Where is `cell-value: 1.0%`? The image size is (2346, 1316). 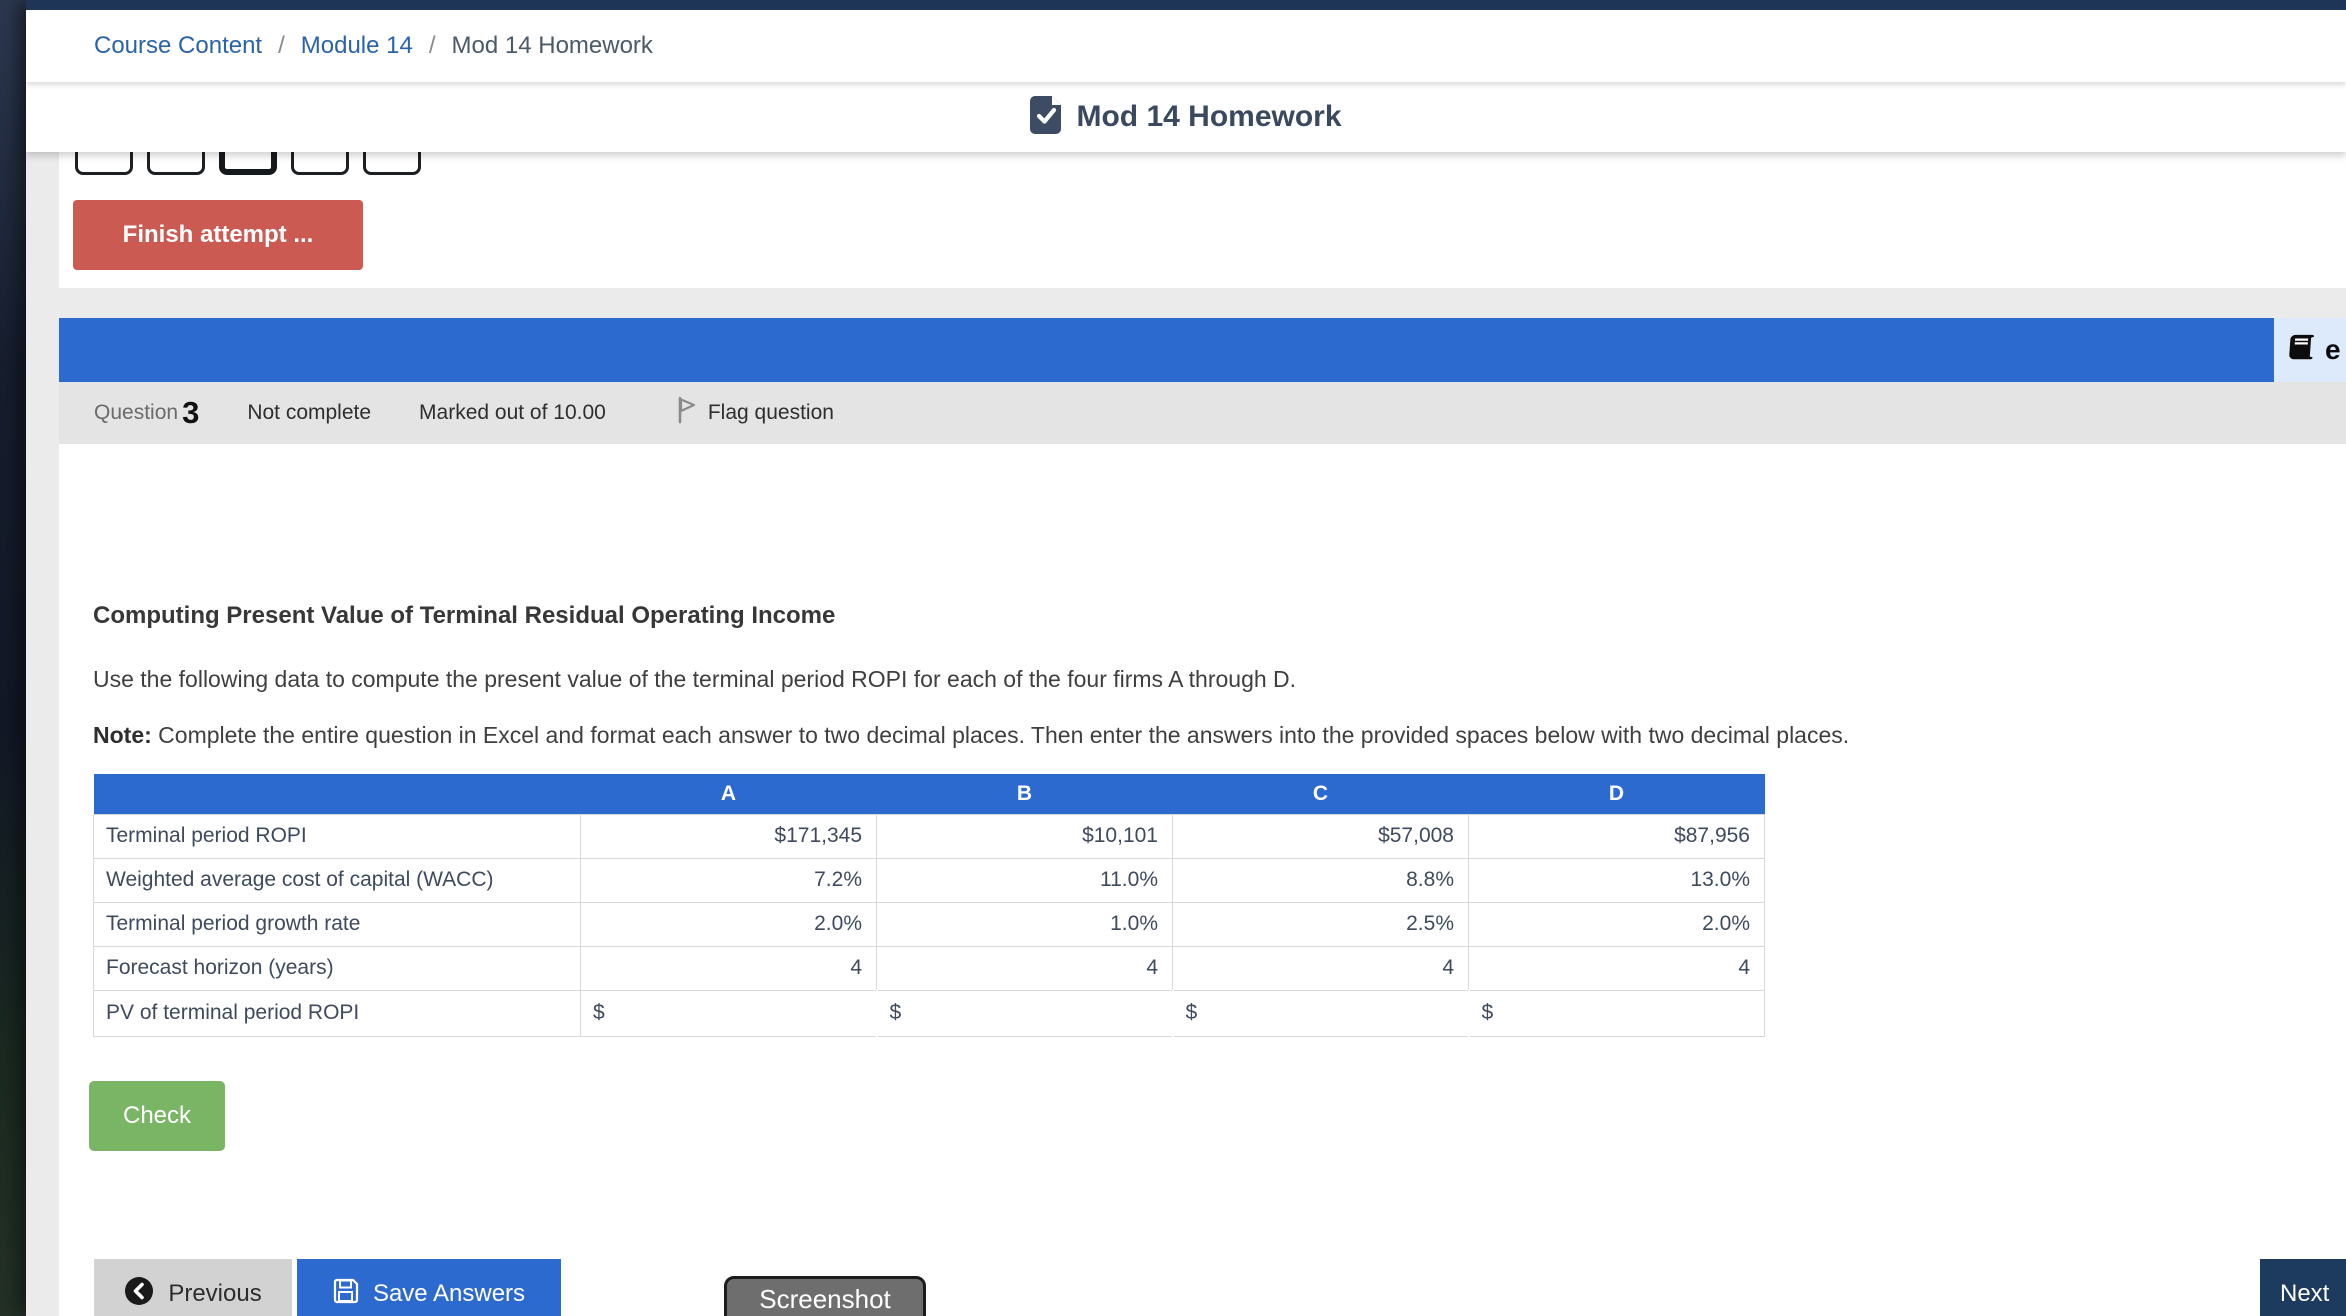
cell-value: 1.0% is located at coordinates (1024, 924).